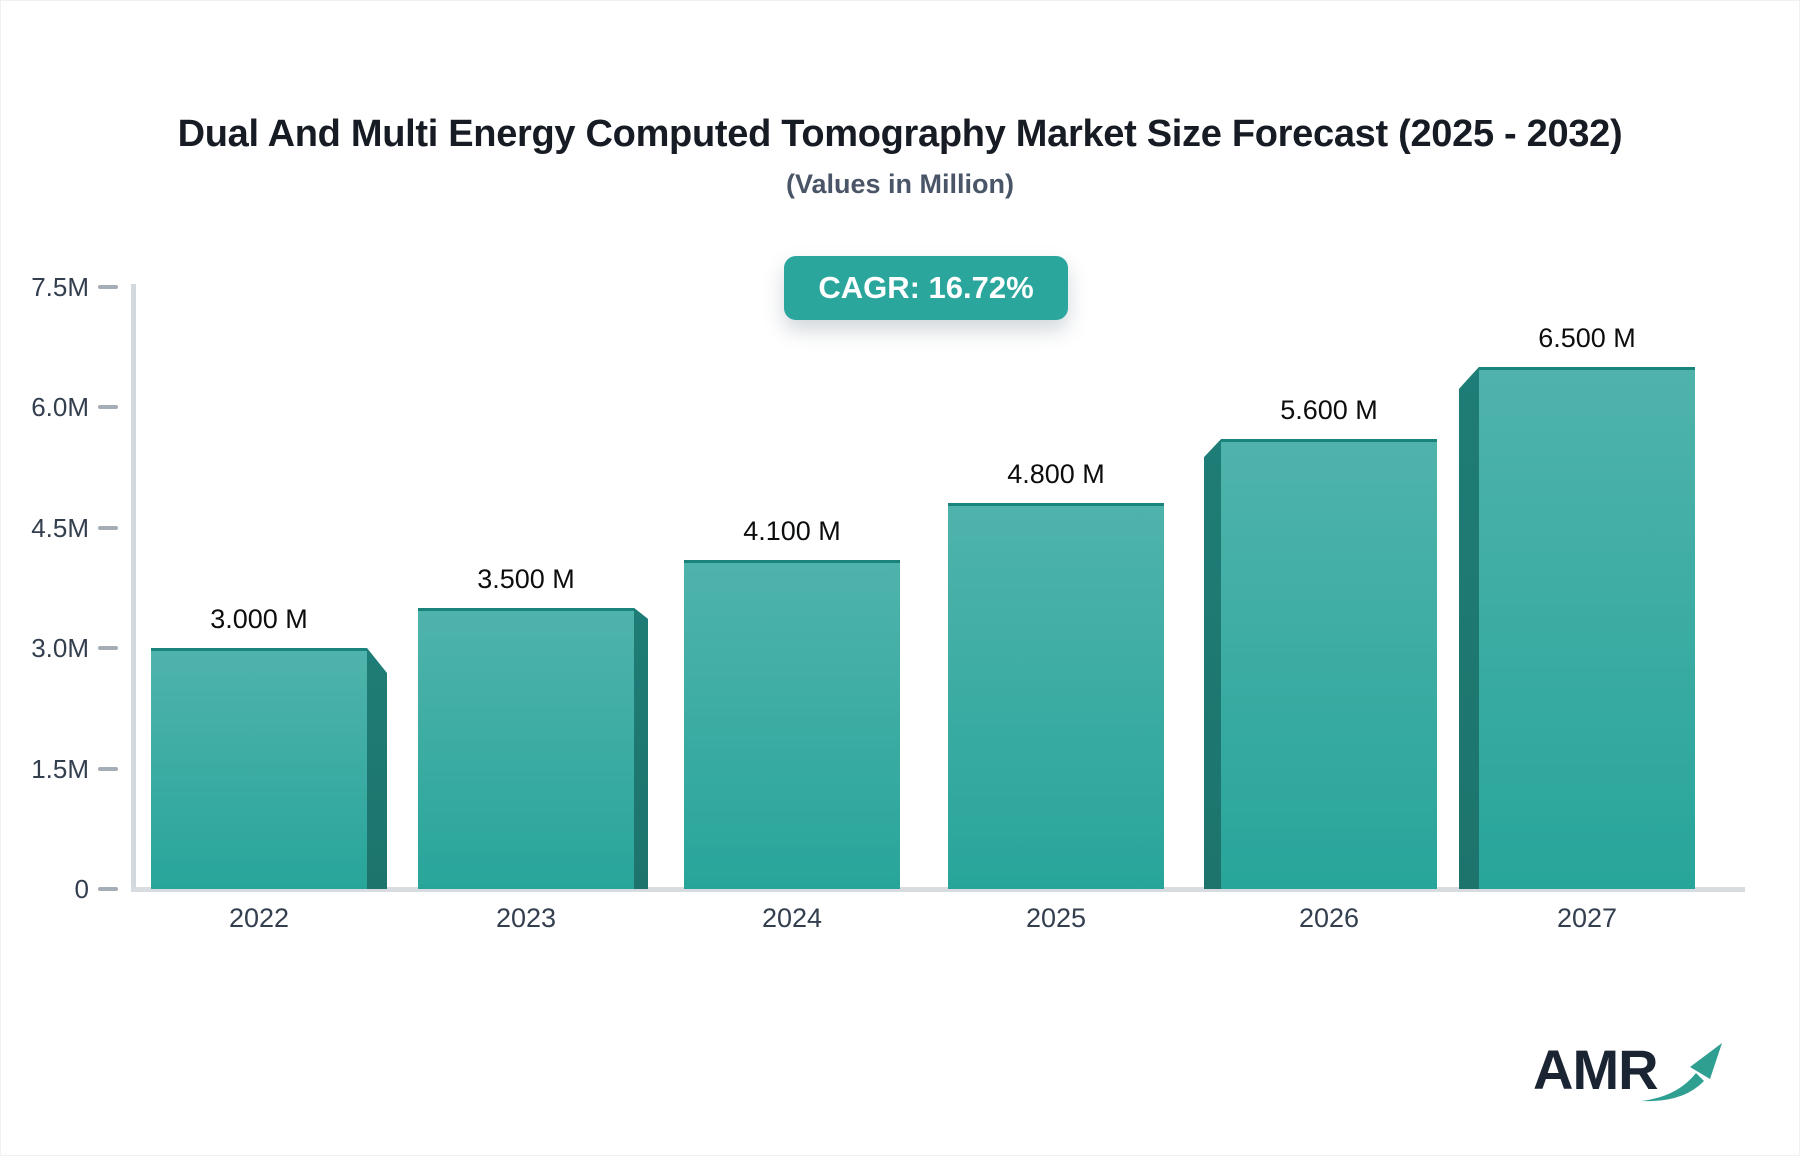 The height and width of the screenshot is (1156, 1800). What do you see at coordinates (60, 768) in the screenshot?
I see `y-tick-label: 1.5M` at bounding box center [60, 768].